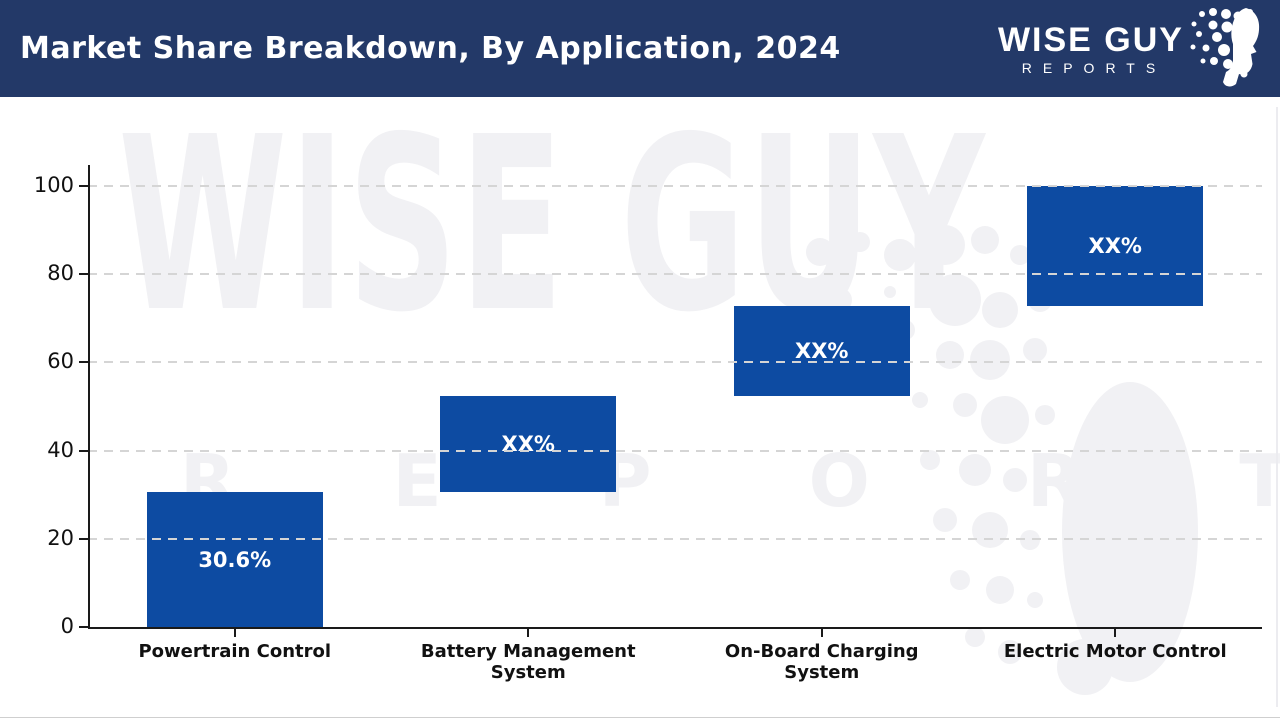 The width and height of the screenshot is (1280, 720). Describe the element at coordinates (640, 717) in the screenshot. I see `bottom-border-line` at that location.